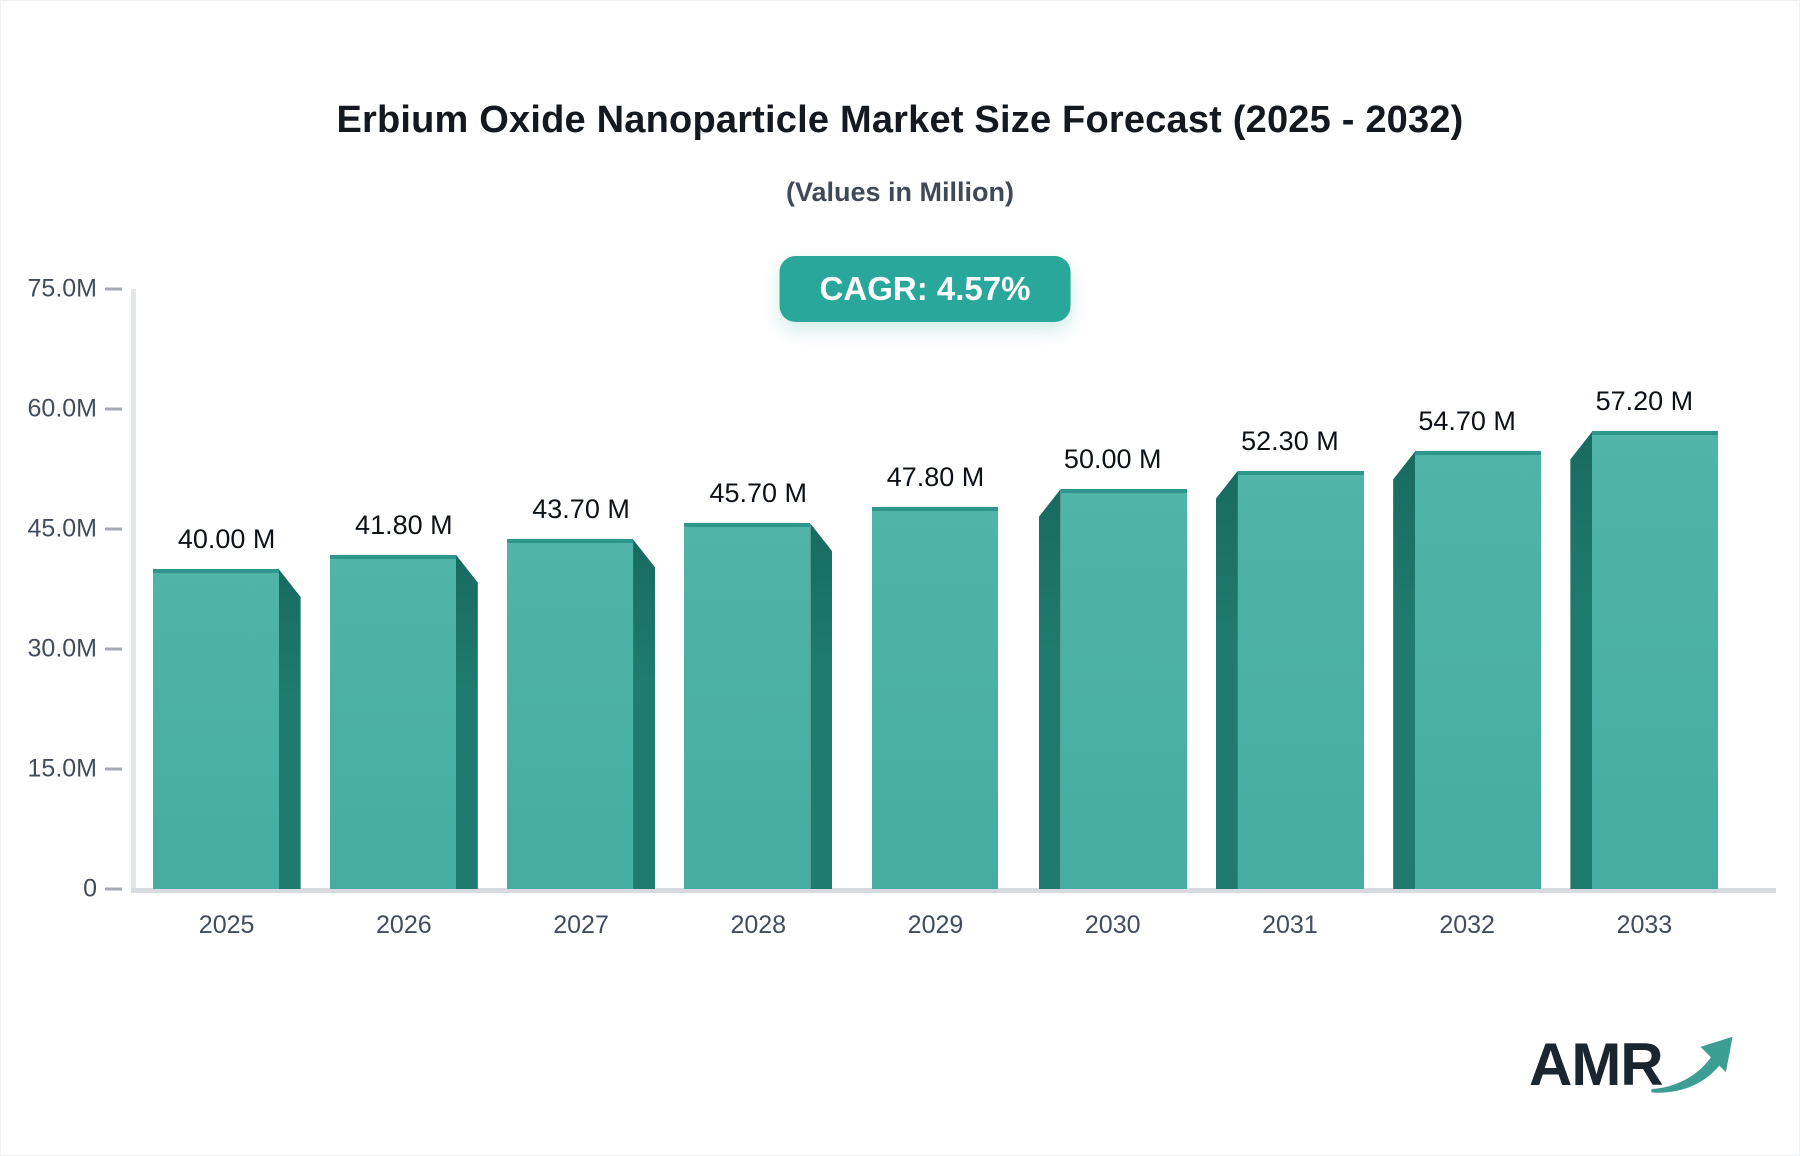  I want to click on y-tick-label: 60.0M, so click(62, 408).